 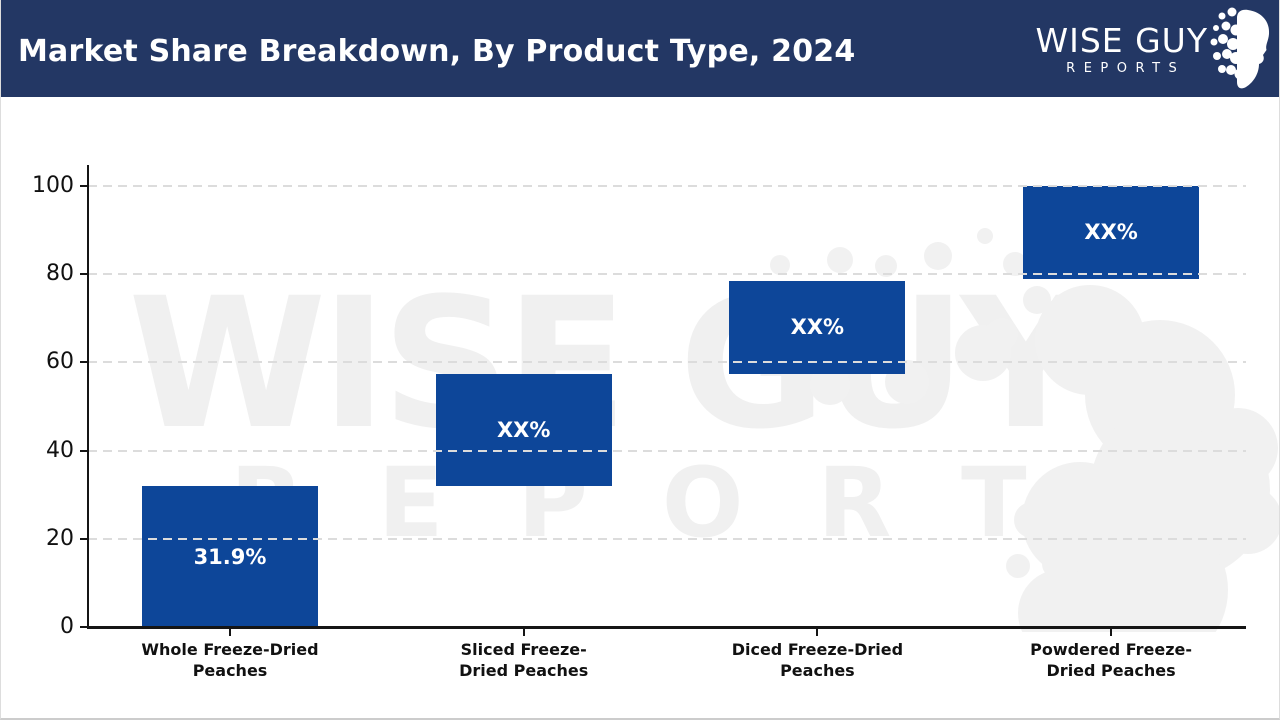 I want to click on x-axis-category-line: Whole Freeze-Dried, so click(x=230, y=649).